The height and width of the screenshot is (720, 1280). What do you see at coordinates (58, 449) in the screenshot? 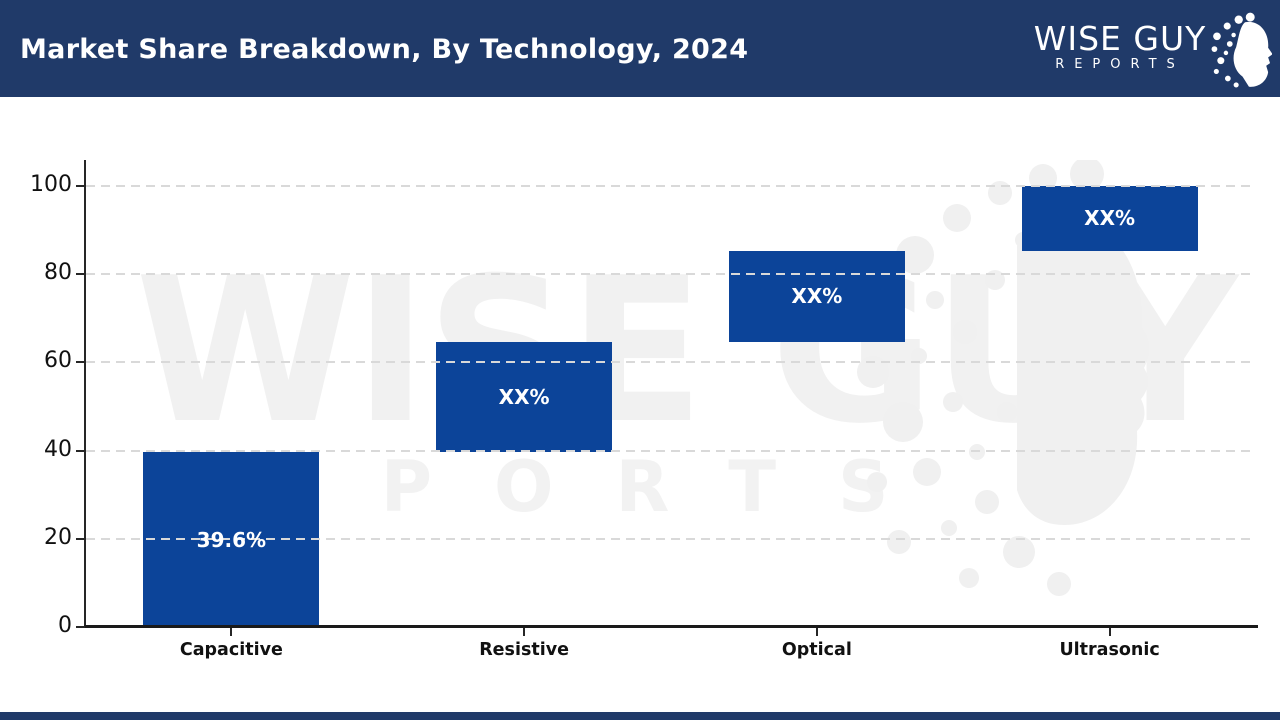
I see `y-axis-tick-label: 40` at bounding box center [58, 449].